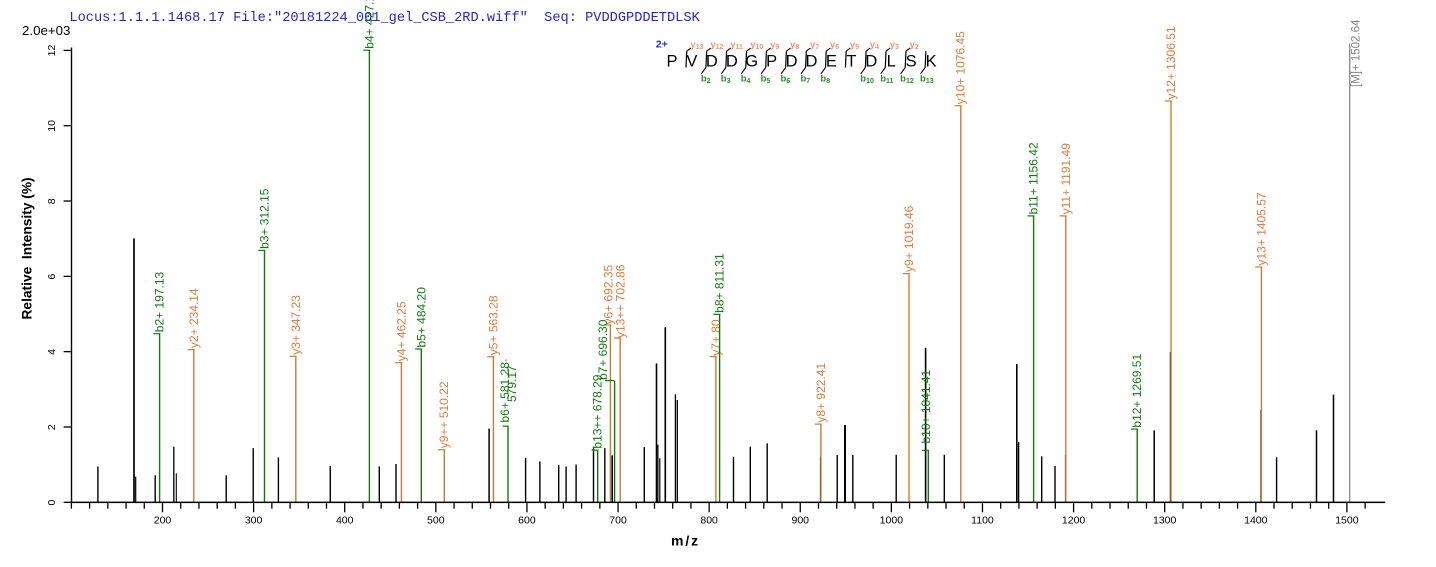 This screenshot has width=1436, height=567. What do you see at coordinates (1034, 178) in the screenshot?
I see `svg-text: b11+ 1156.42` at bounding box center [1034, 178].